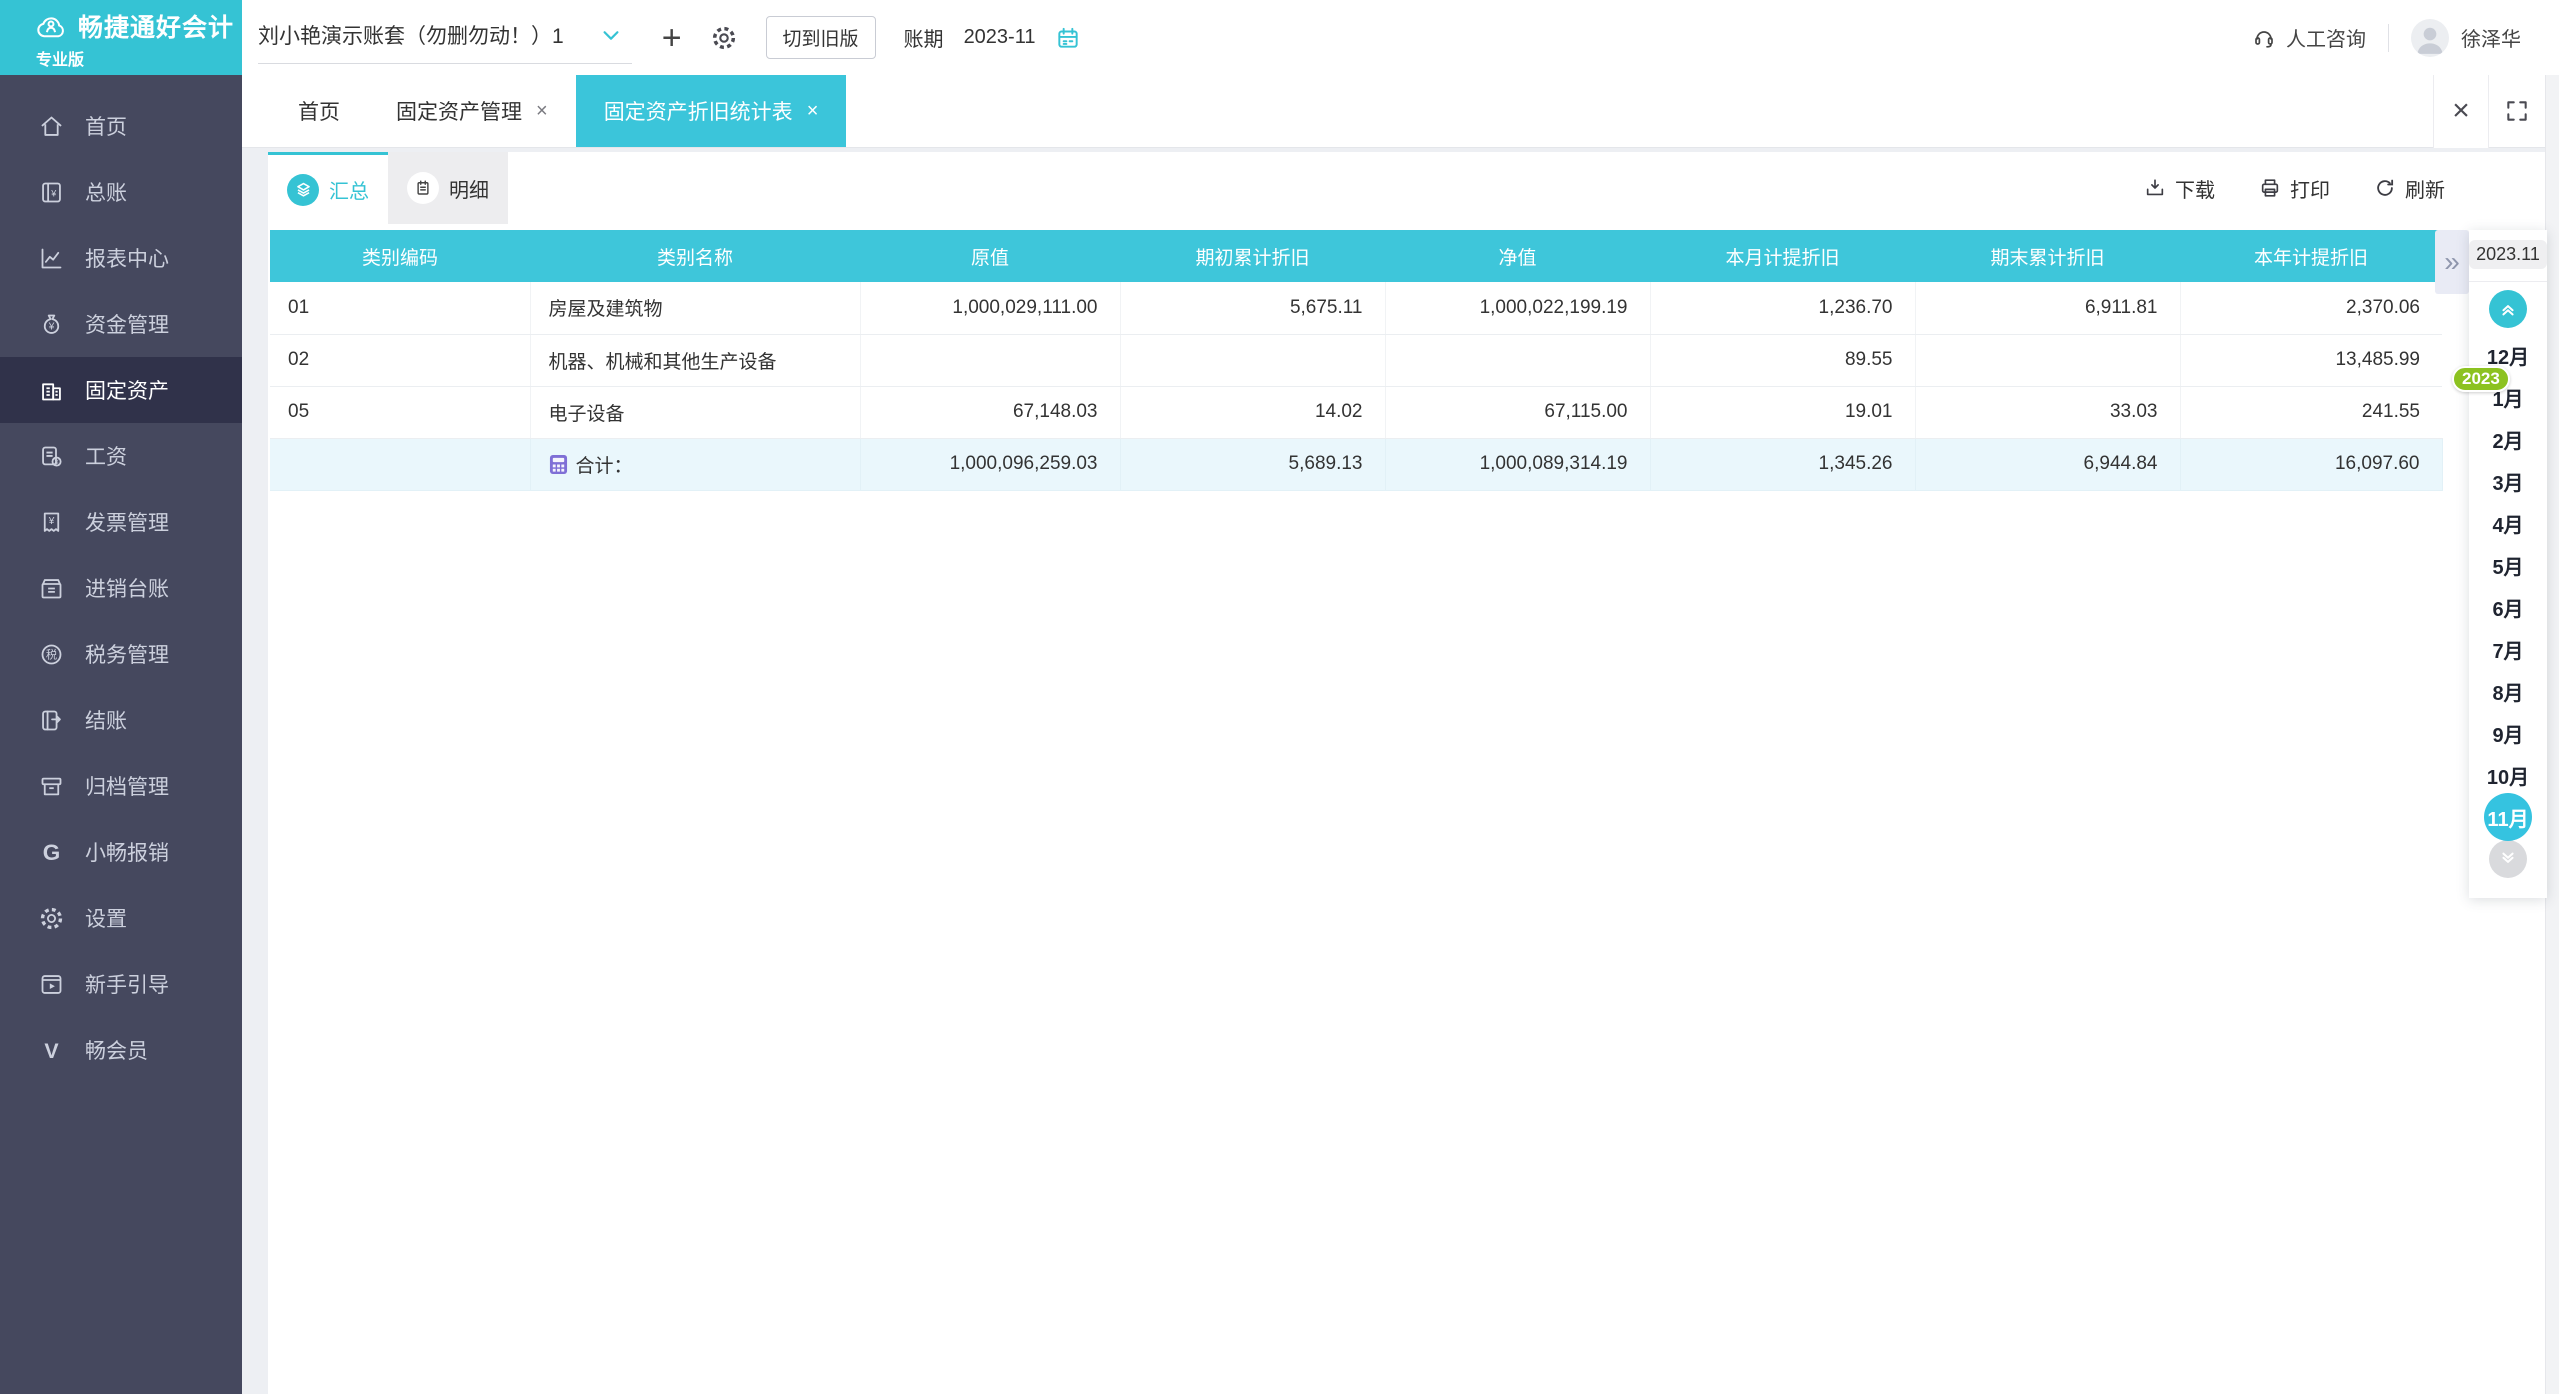 This screenshot has height=1394, width=2559. Describe the element at coordinates (711, 111) in the screenshot. I see `tab-depreciation-statistics: 固定资产折旧统计表 ×` at that location.